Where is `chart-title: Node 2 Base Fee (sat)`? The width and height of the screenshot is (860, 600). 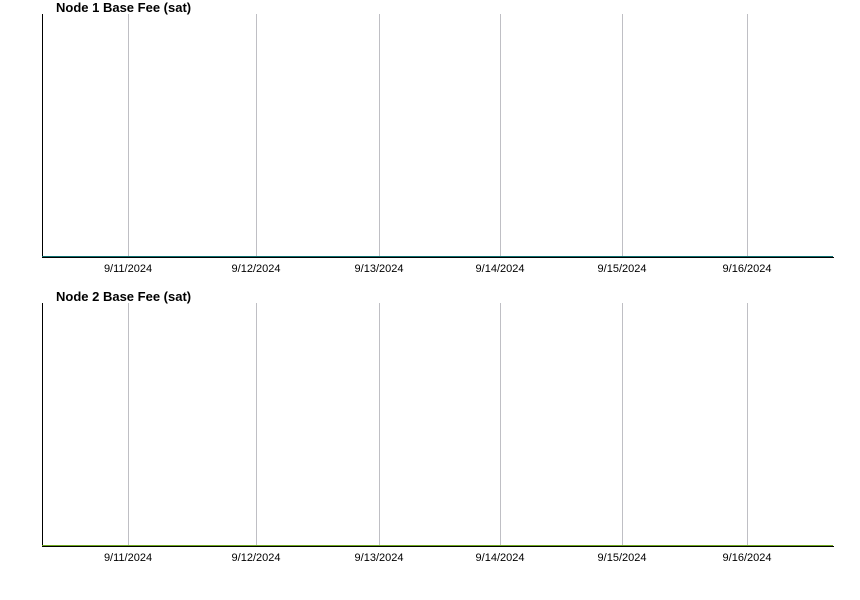 chart-title: Node 2 Base Fee (sat) is located at coordinates (124, 296).